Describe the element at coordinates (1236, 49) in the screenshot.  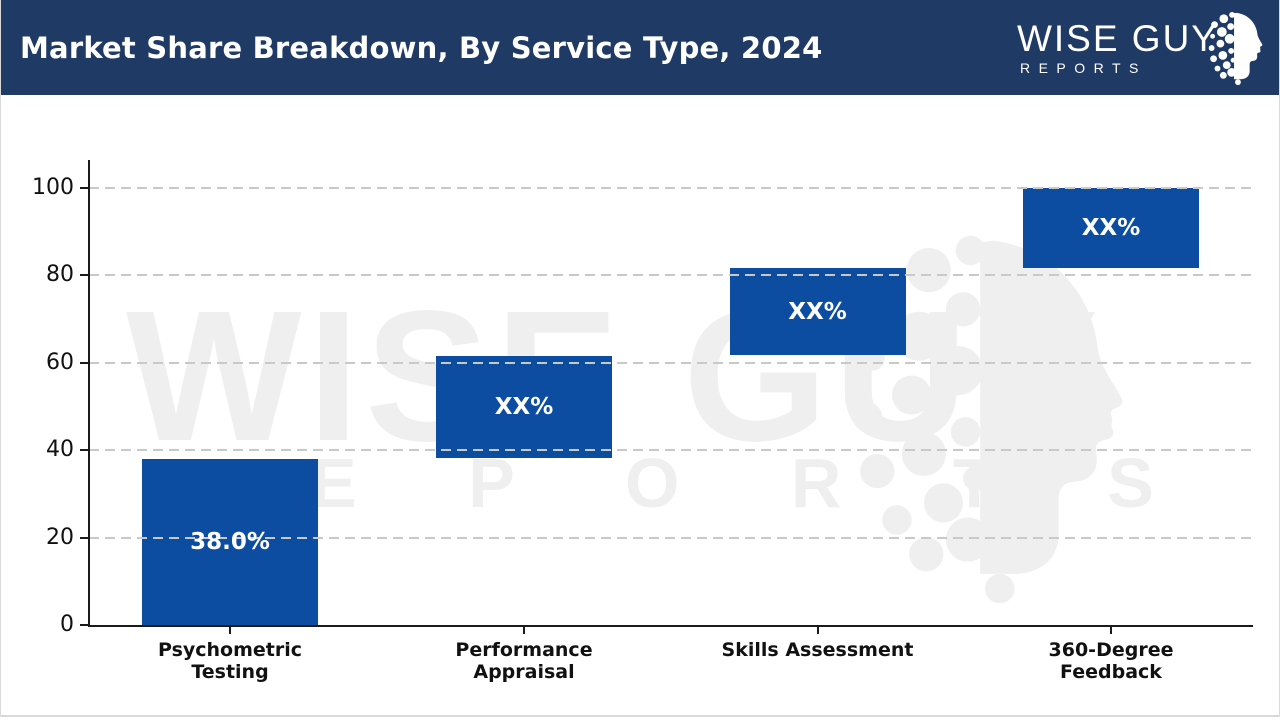
I see `brand-head-icon` at that location.